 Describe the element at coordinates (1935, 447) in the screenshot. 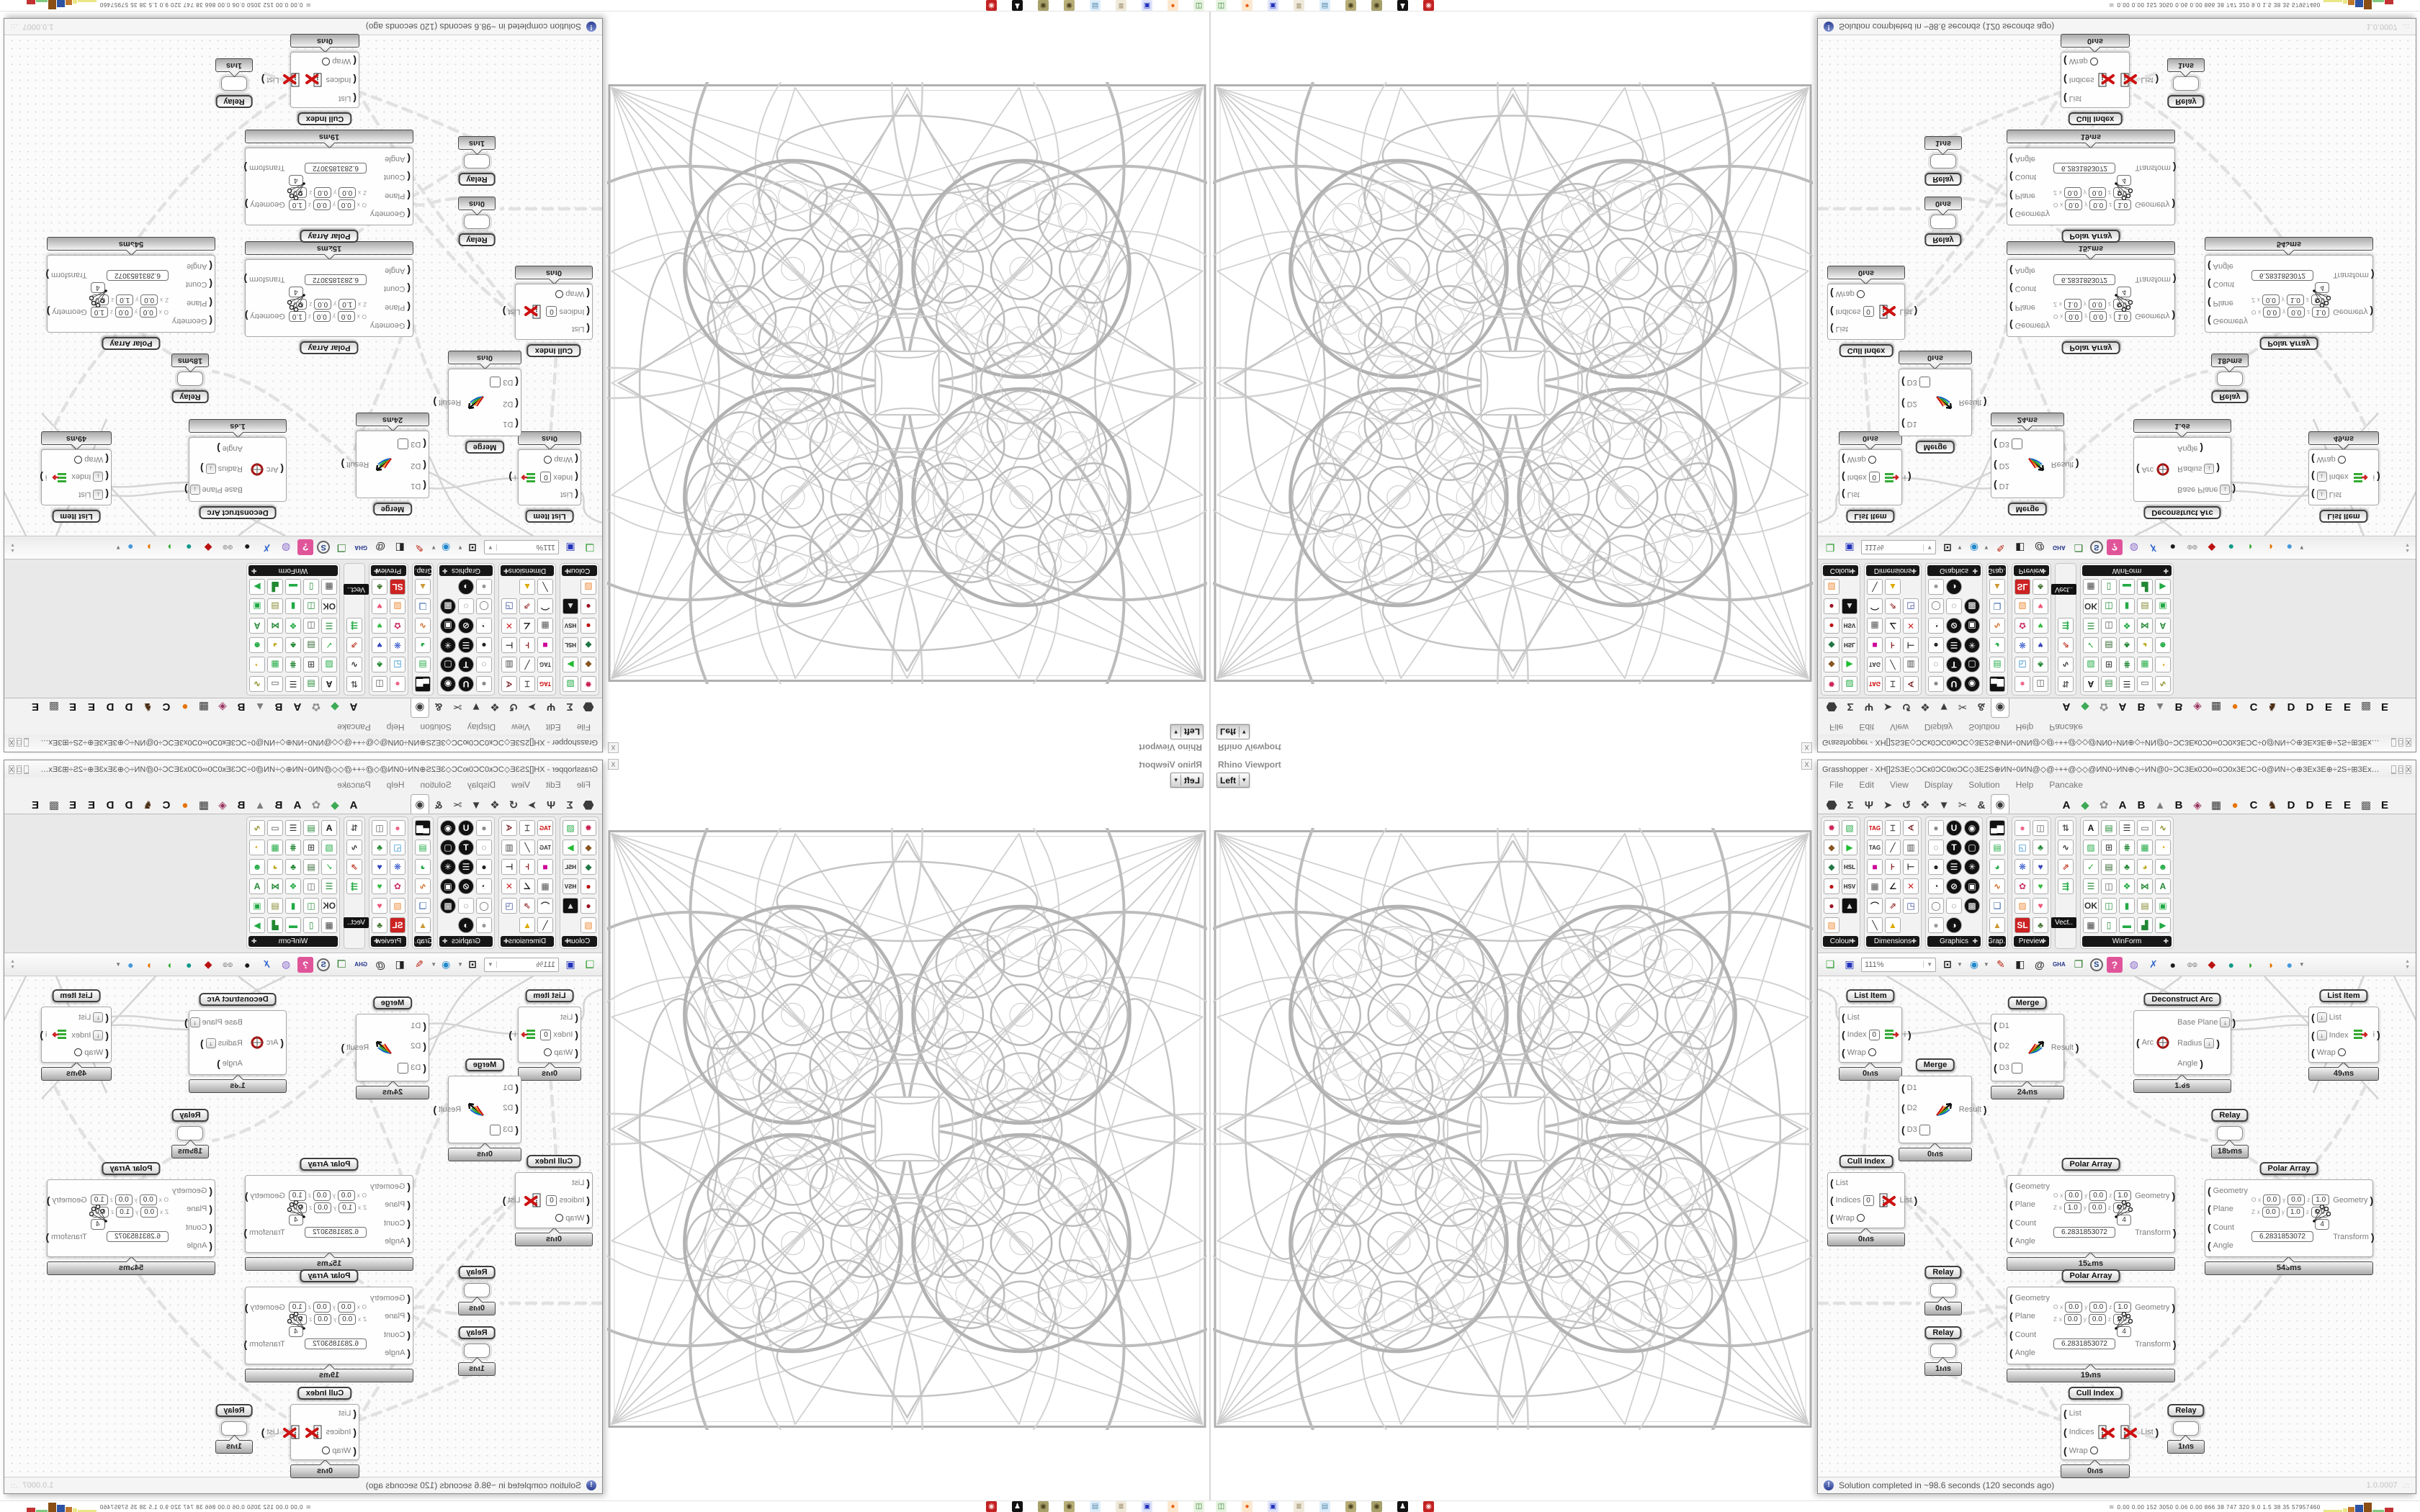

I see `node-label: Merge` at that location.